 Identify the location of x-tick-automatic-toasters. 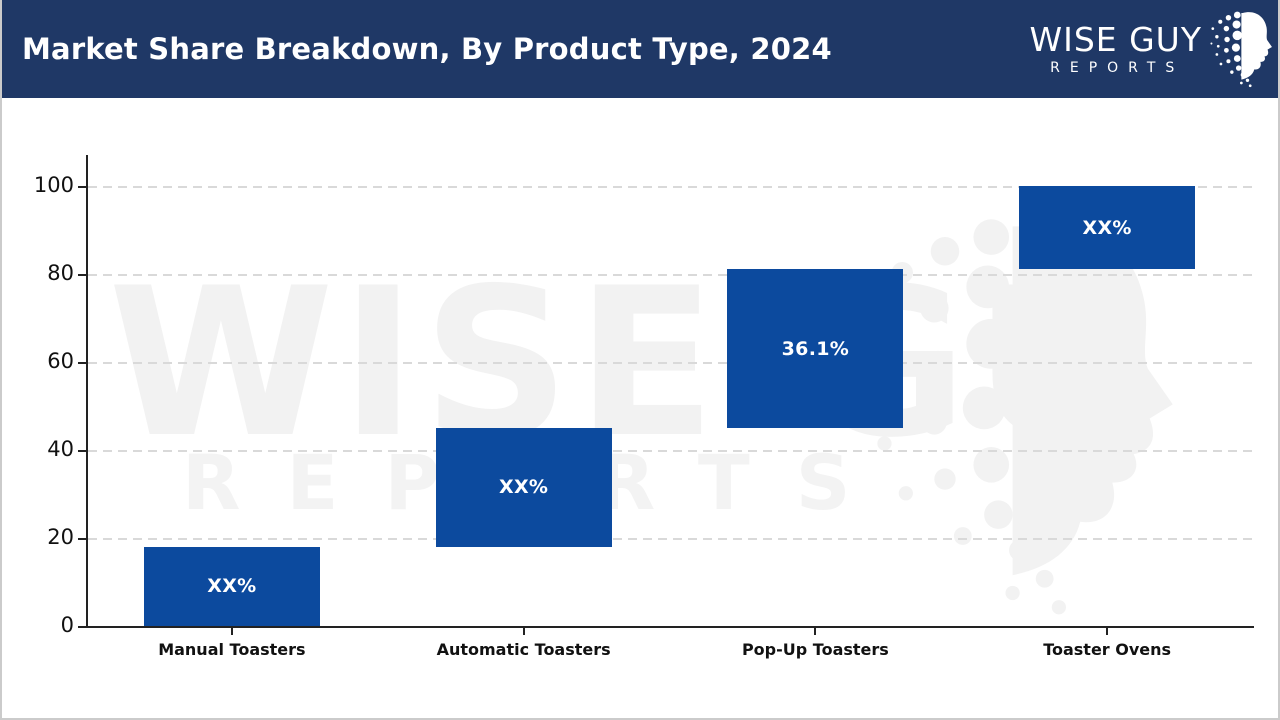
(523, 631).